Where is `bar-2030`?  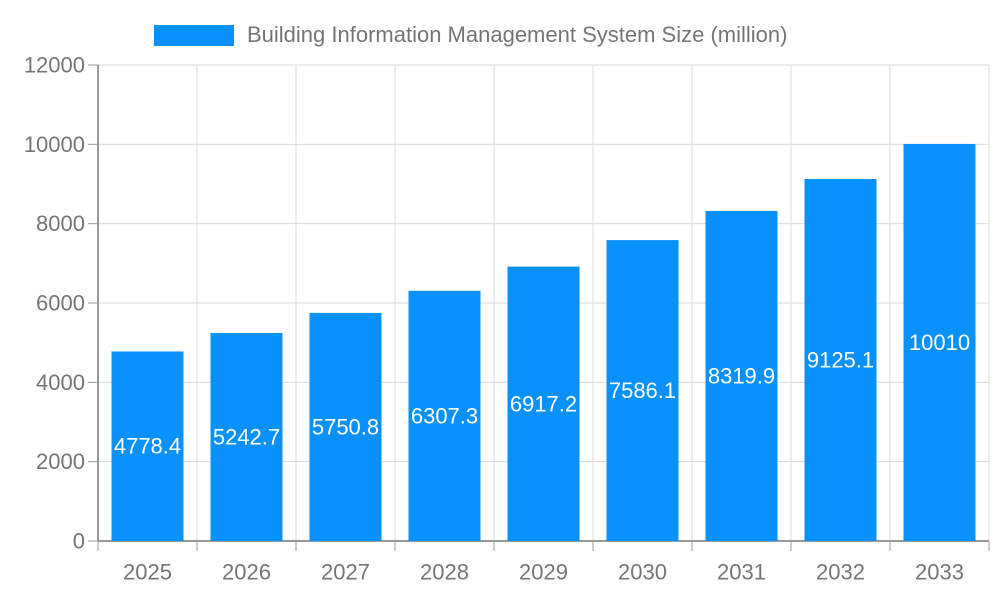
bar-2030 is located at coordinates (642, 390).